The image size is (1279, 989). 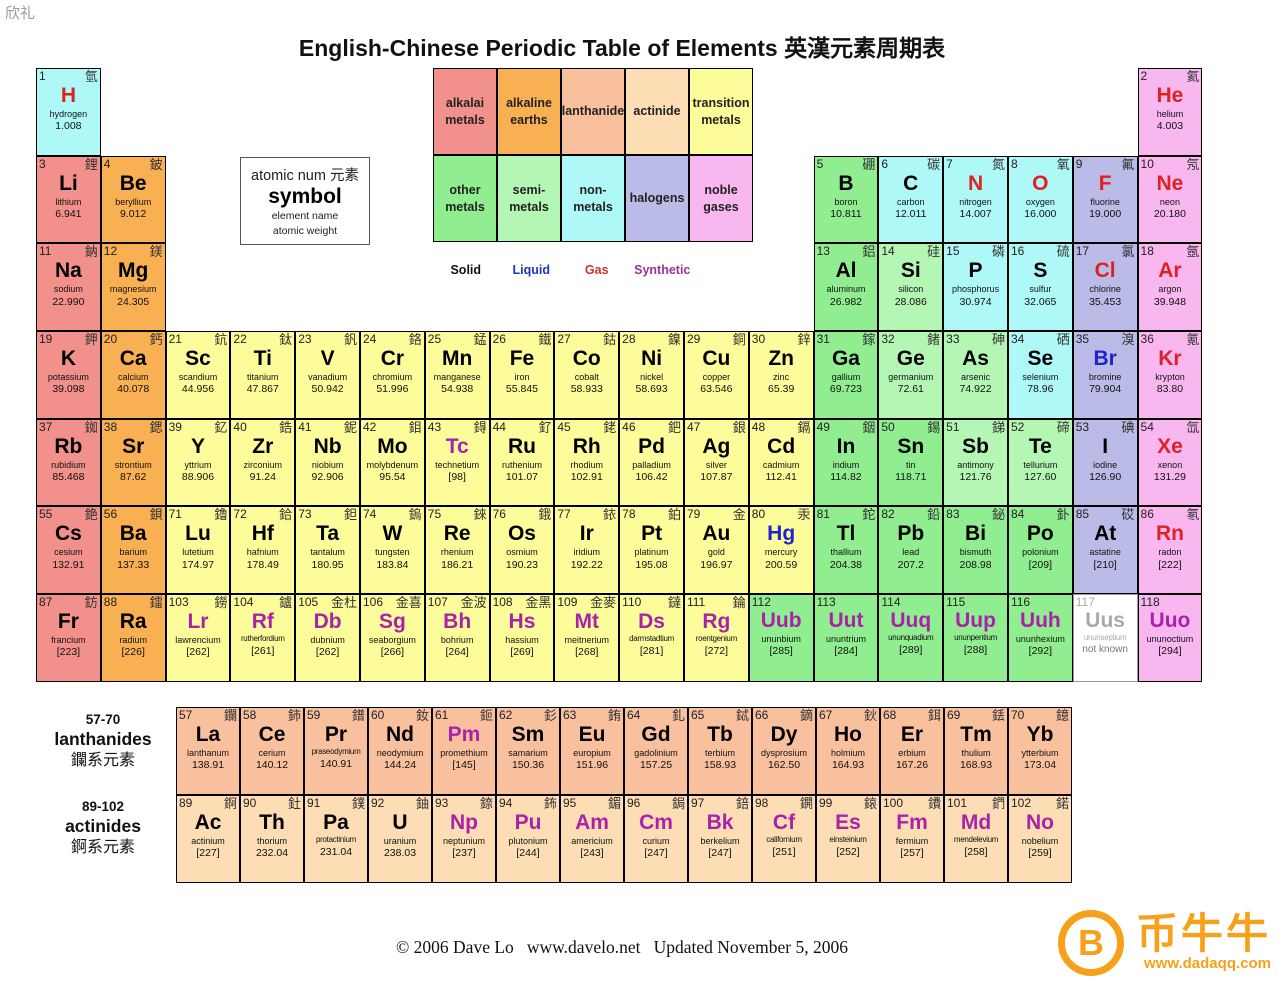 What do you see at coordinates (934, 340) in the screenshot?
I see `chinese-name: 鍺` at bounding box center [934, 340].